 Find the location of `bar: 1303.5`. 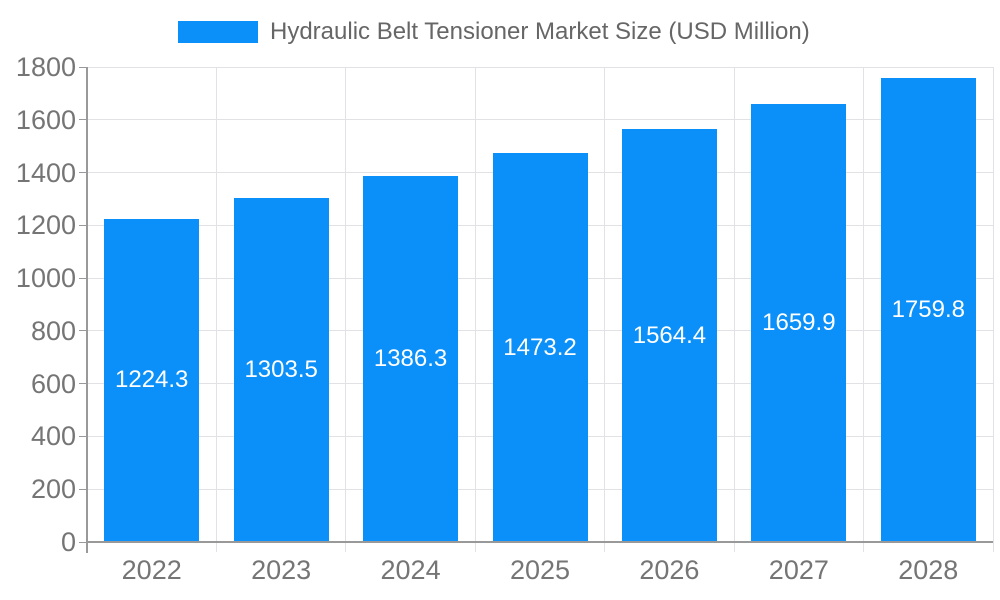

bar: 1303.5 is located at coordinates (281, 370).